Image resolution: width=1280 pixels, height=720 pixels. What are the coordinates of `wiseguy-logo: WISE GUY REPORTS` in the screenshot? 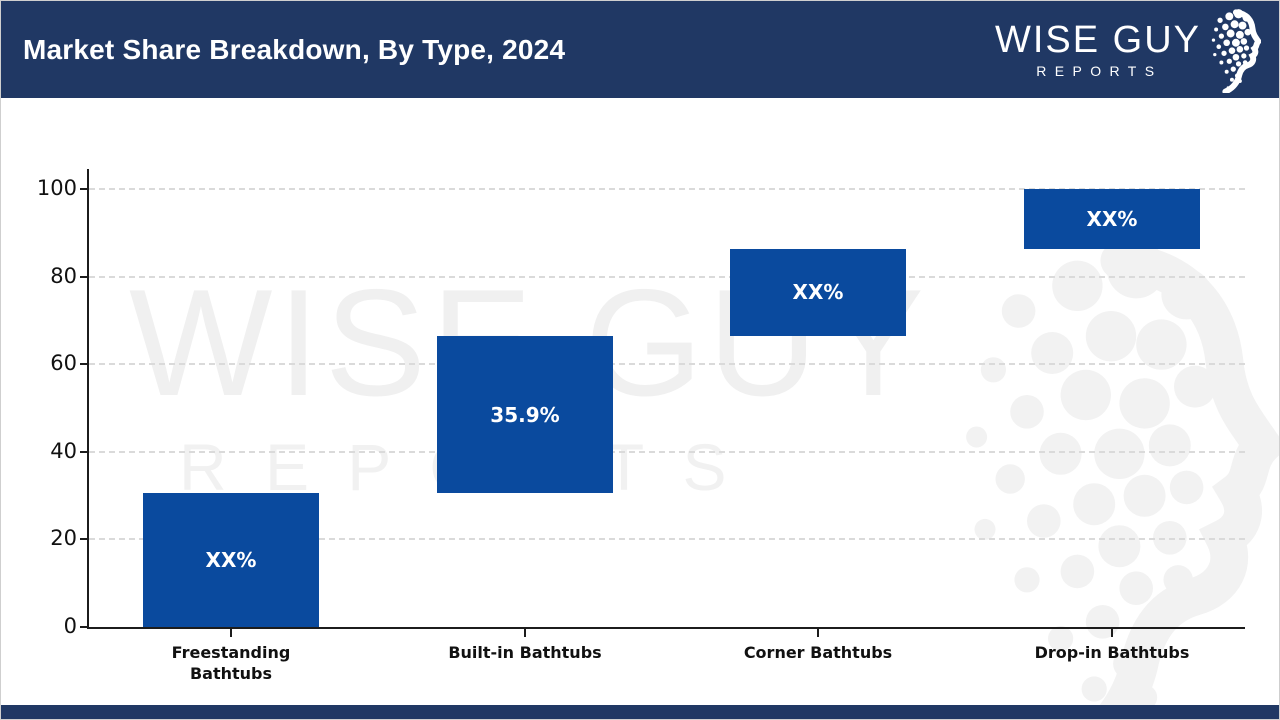 It's located at (1128, 50).